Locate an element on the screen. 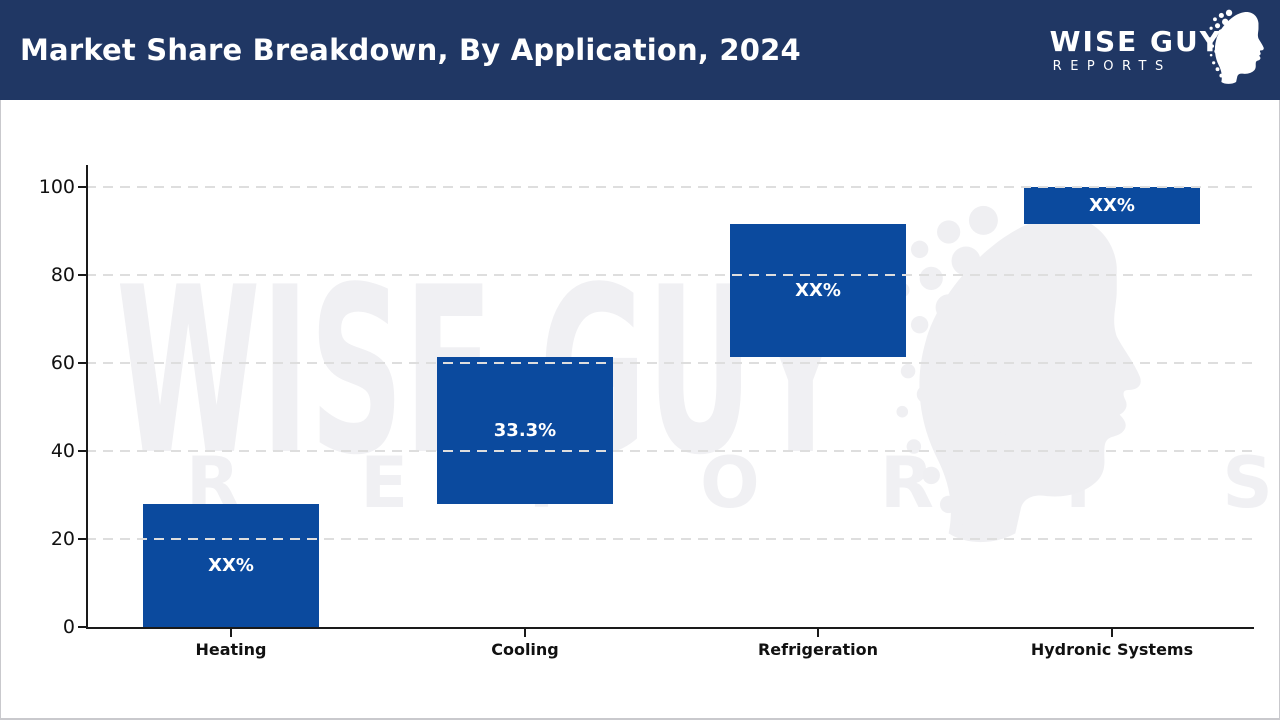 The width and height of the screenshot is (1280, 720). wiseguy-logo: WISE GUY REPORTS is located at coordinates (1160, 50).